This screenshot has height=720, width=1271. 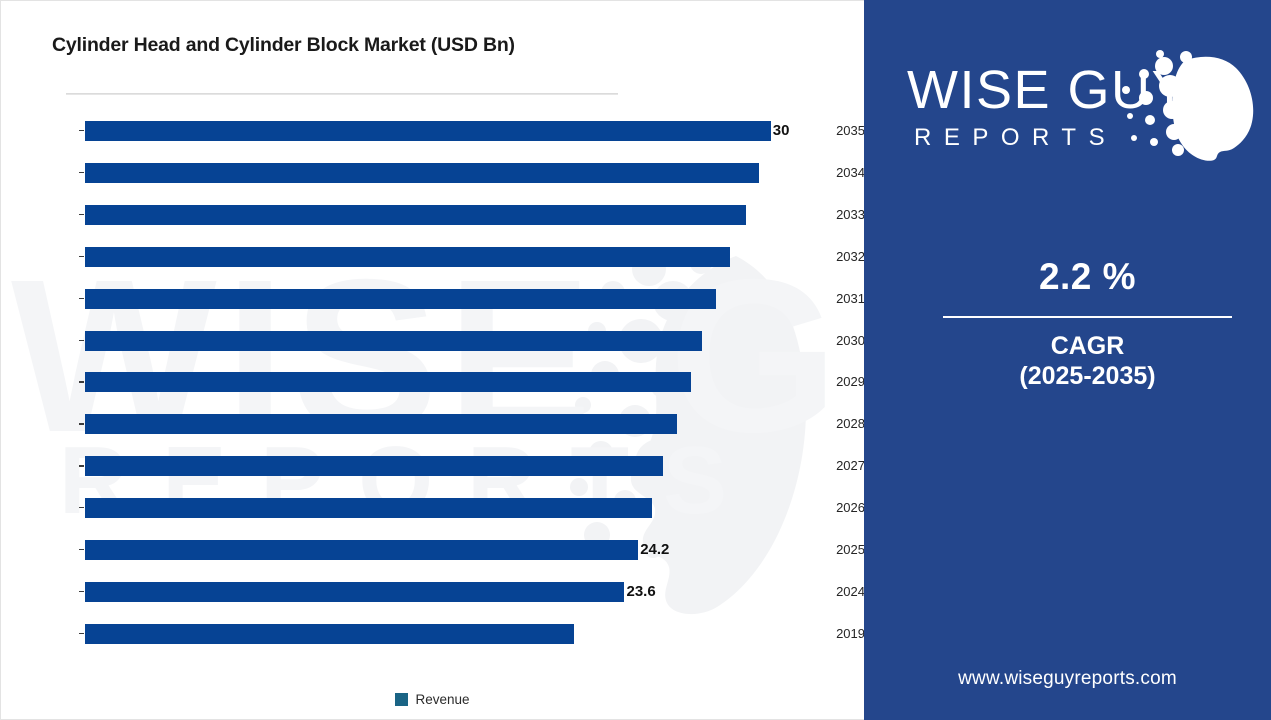 What do you see at coordinates (850, 214) in the screenshot?
I see `y-axis-tick-label: 2033` at bounding box center [850, 214].